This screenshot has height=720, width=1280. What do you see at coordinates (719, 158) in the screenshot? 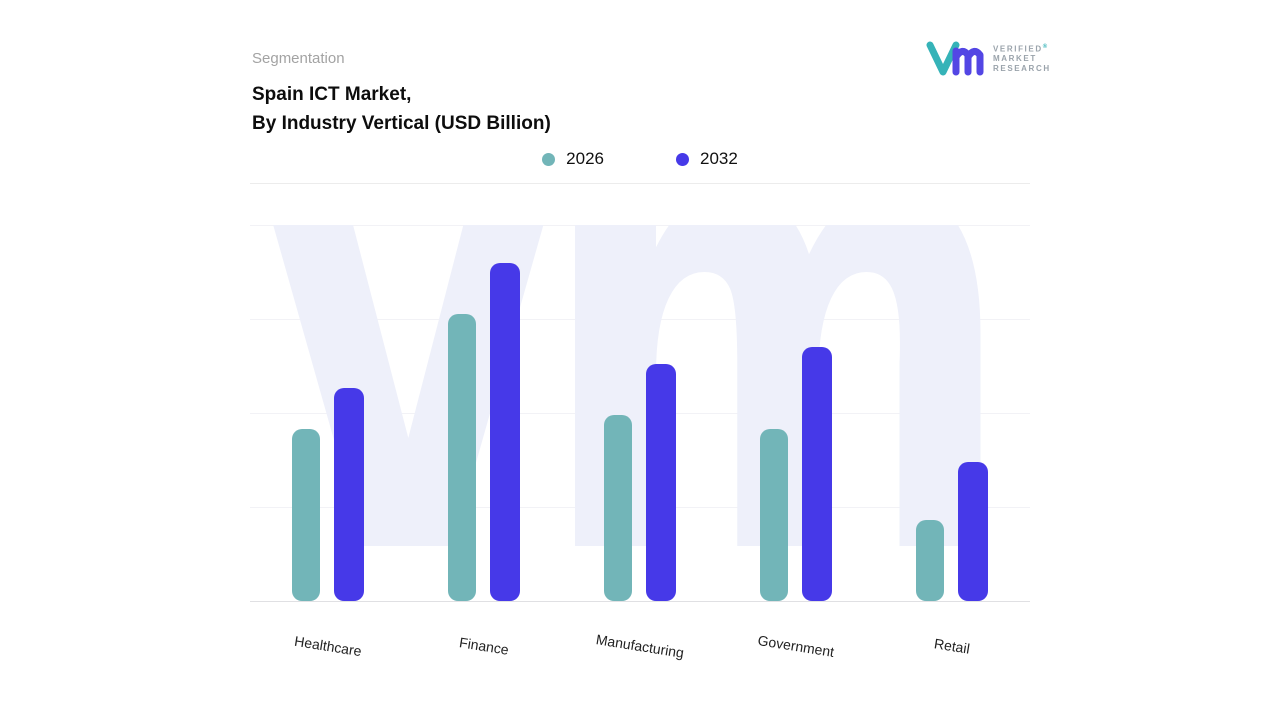
I see `legend-label-2032: 2032` at bounding box center [719, 158].